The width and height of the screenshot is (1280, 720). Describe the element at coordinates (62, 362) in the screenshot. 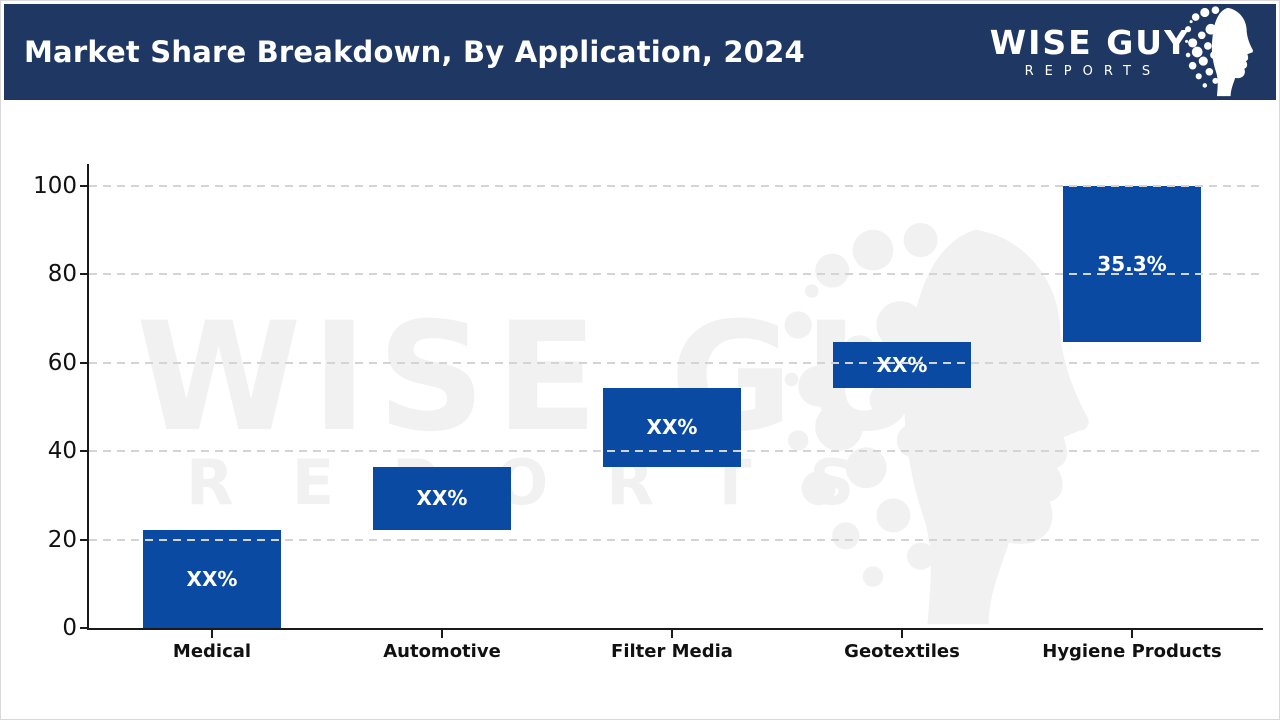

I see `y-tick-label: 60` at that location.